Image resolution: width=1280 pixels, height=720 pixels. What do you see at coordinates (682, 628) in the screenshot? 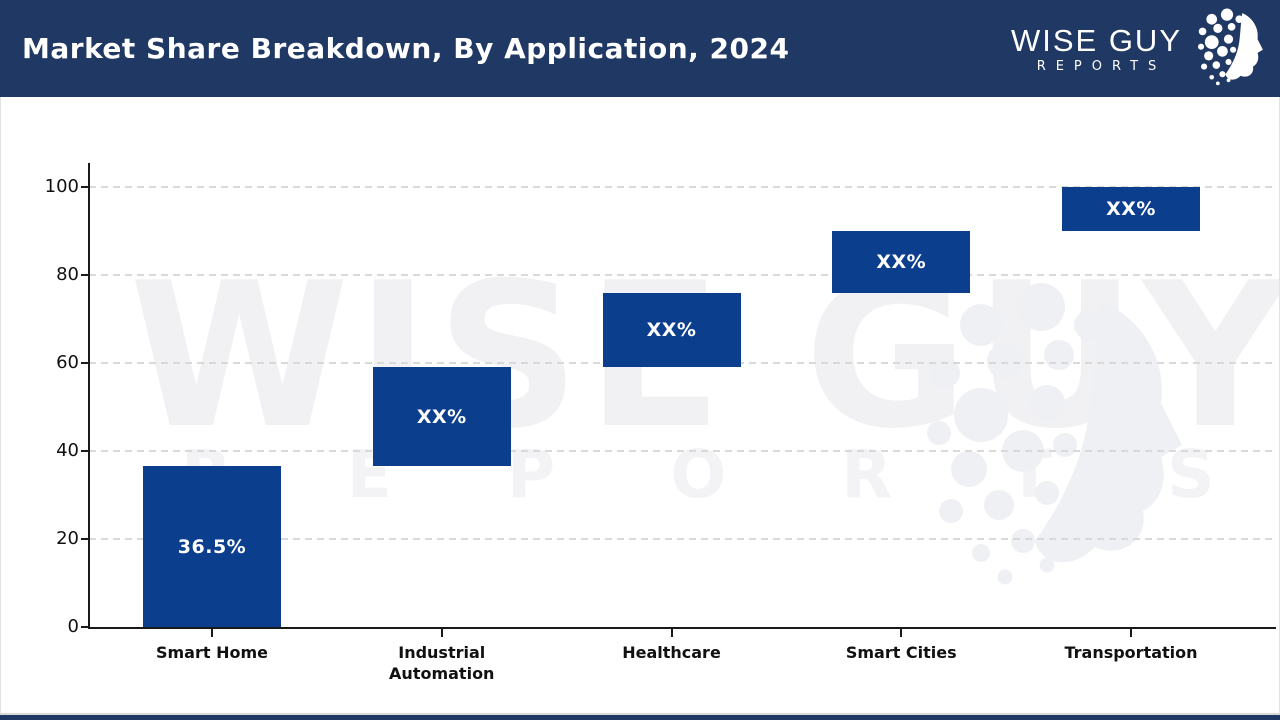
I see `x-axis-spine` at bounding box center [682, 628].